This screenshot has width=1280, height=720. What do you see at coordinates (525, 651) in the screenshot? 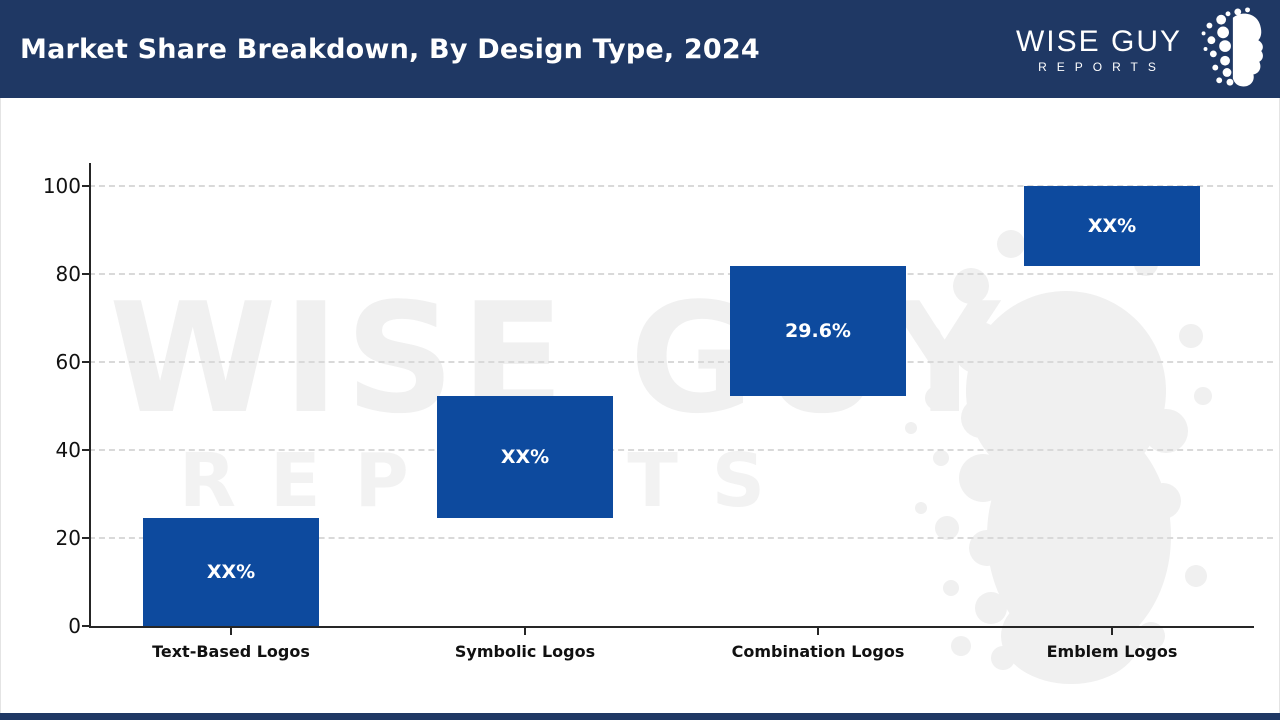
I see `x-category-label: Symbolic Logos` at bounding box center [525, 651].